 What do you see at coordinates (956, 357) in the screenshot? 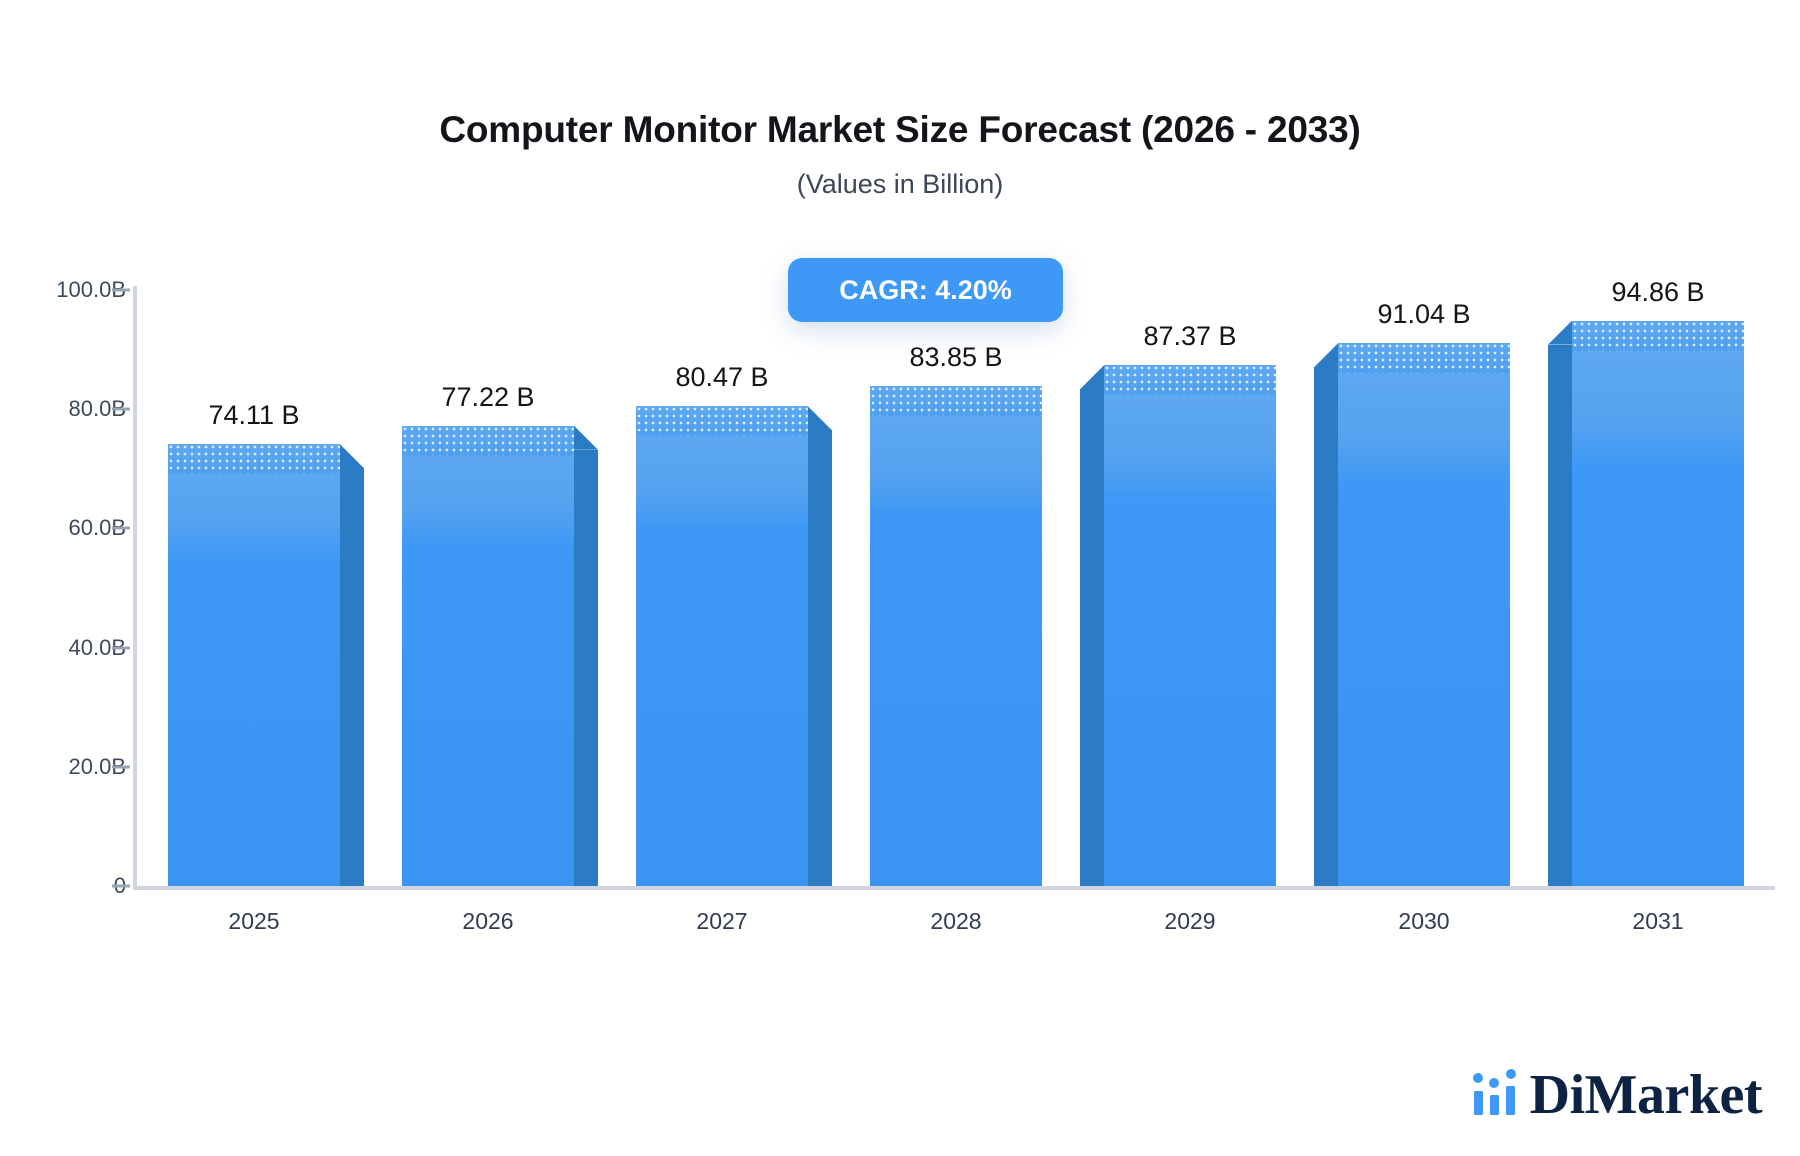
I see `bar-value-label: 83.85 B` at bounding box center [956, 357].